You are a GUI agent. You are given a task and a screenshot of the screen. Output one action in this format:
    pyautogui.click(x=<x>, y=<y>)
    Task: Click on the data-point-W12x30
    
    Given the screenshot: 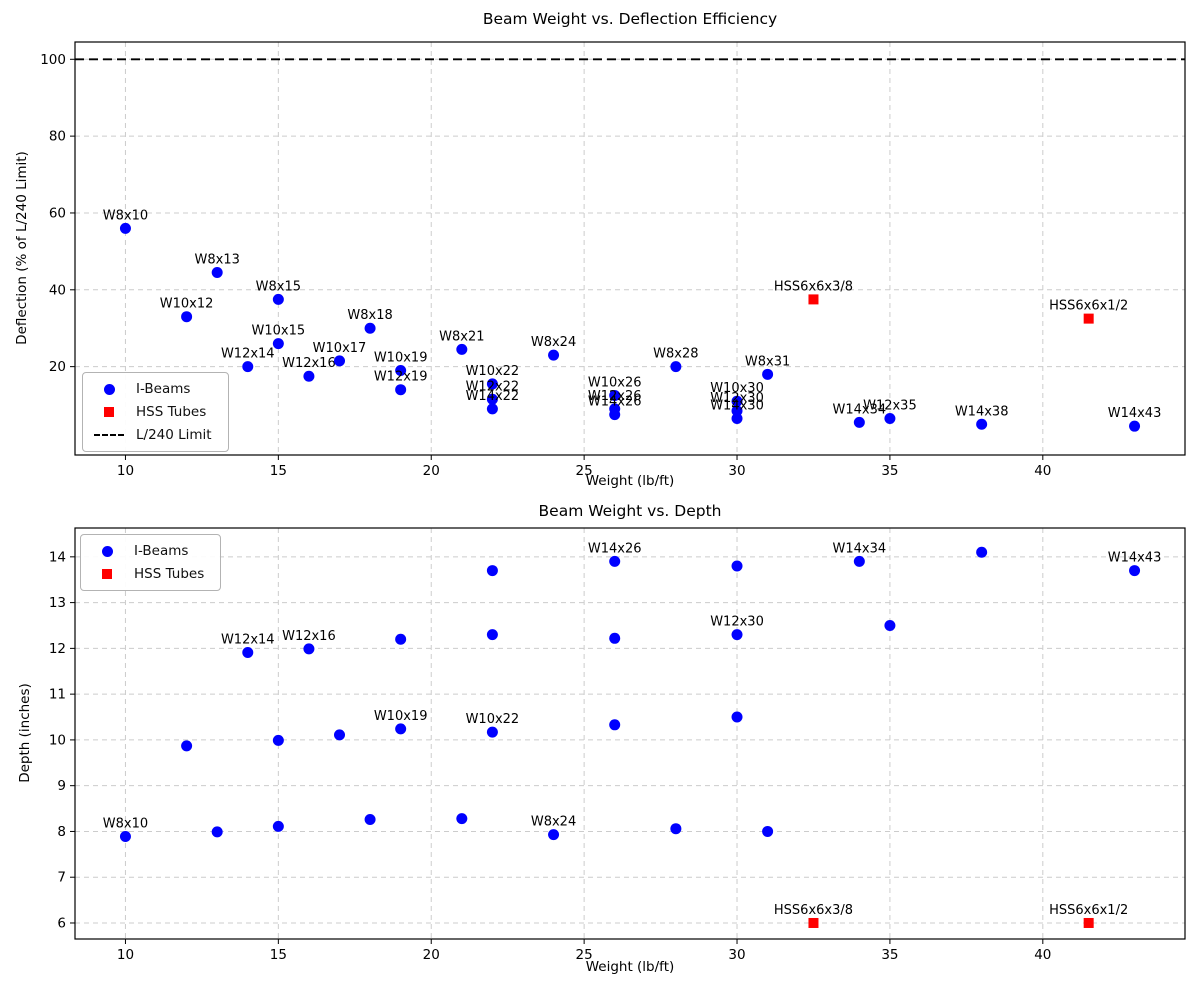 What is the action you would take?
    pyautogui.click(x=737, y=635)
    